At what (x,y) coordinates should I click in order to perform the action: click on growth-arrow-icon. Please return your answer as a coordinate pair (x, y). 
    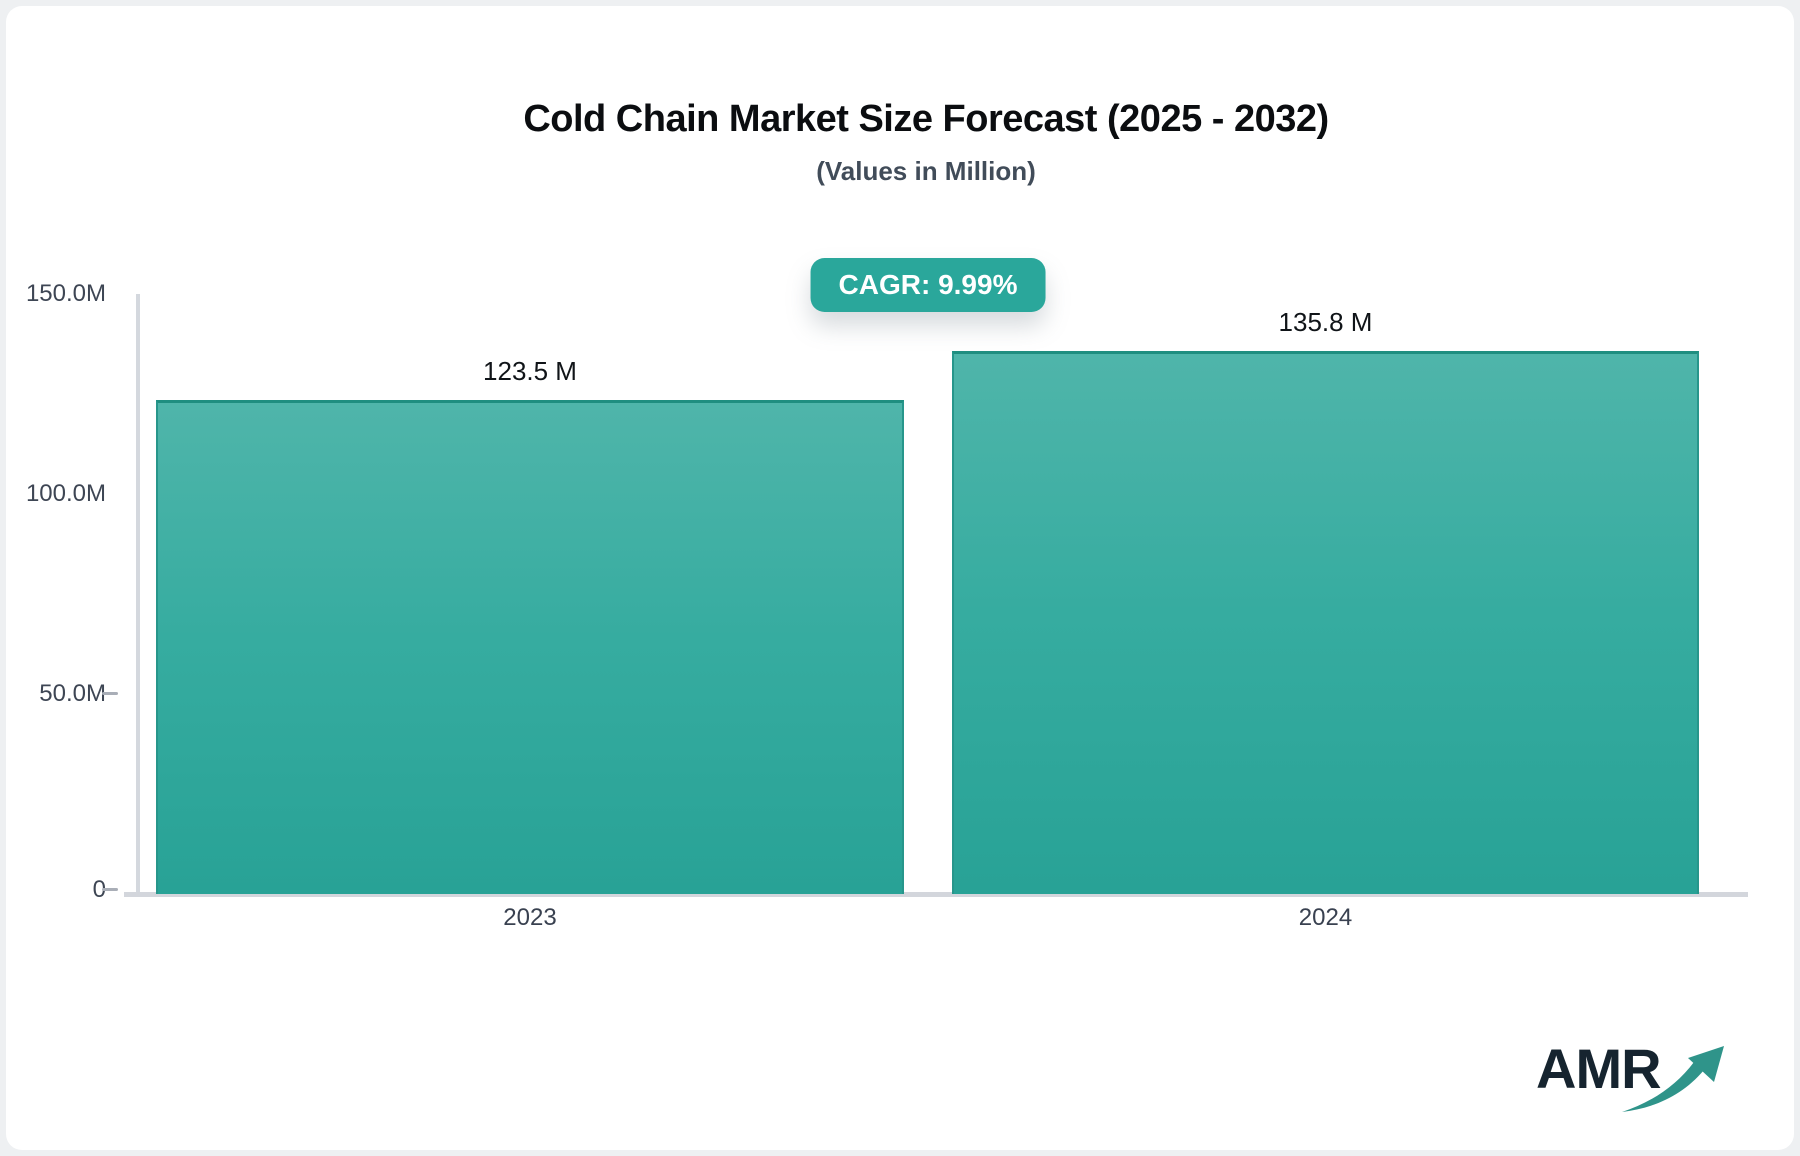
    Looking at the image, I should click on (1673, 1079).